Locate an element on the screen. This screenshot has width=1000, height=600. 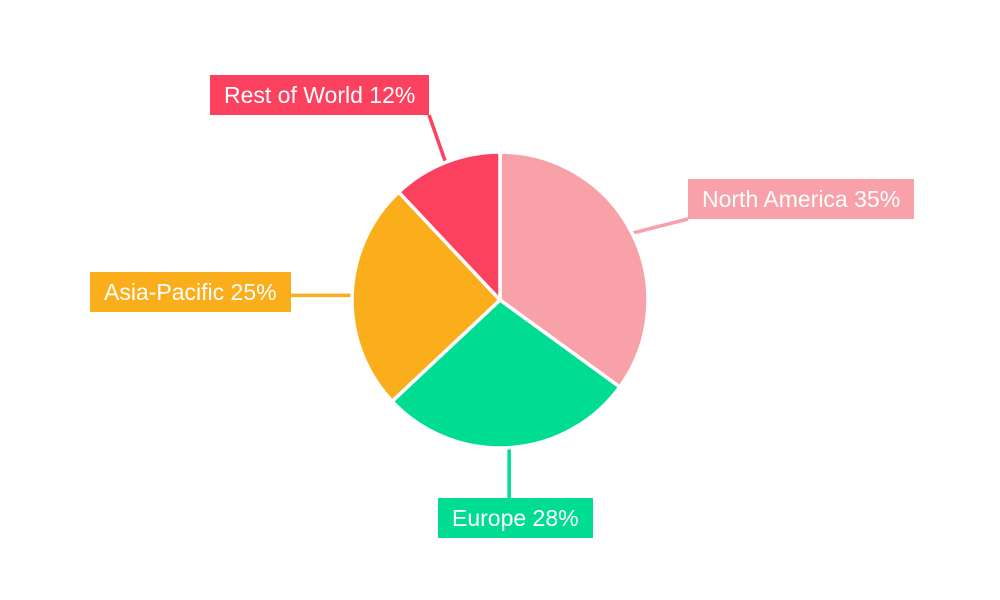
pie-label-asia-pacific: Asia-Pacific 25% is located at coordinates (190, 292).